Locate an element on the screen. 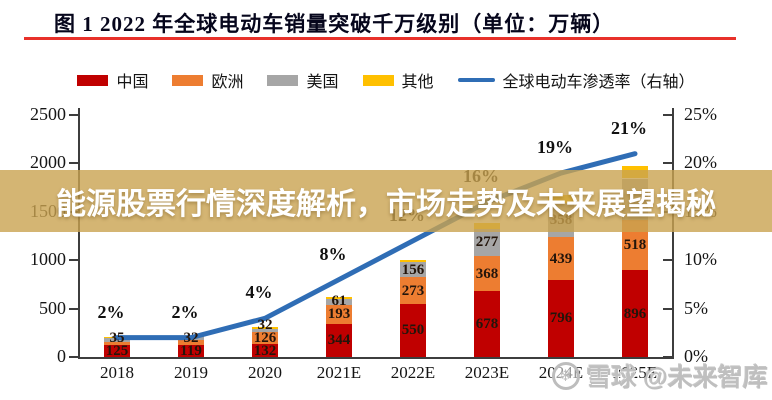 The width and height of the screenshot is (772, 400). bar-2019-china is located at coordinates (191, 351).